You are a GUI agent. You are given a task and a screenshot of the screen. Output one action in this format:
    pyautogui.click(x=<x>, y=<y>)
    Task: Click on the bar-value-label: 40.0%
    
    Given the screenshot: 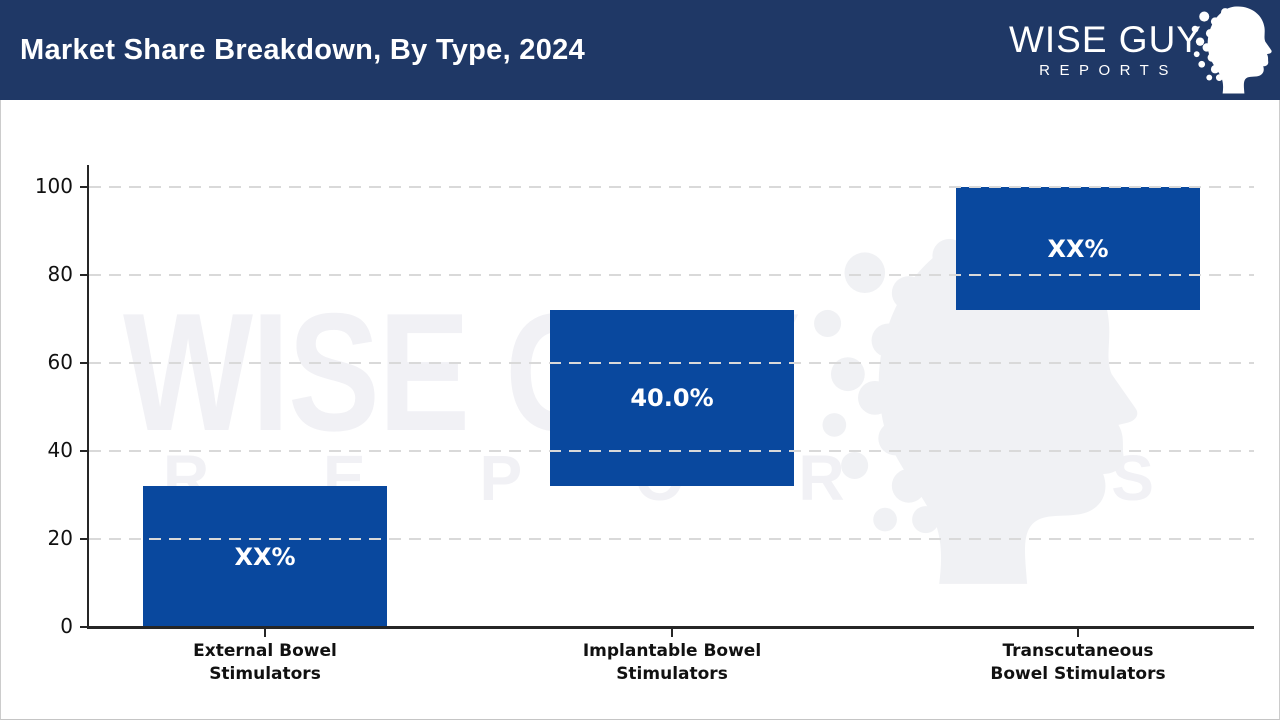 What is the action you would take?
    pyautogui.click(x=672, y=398)
    